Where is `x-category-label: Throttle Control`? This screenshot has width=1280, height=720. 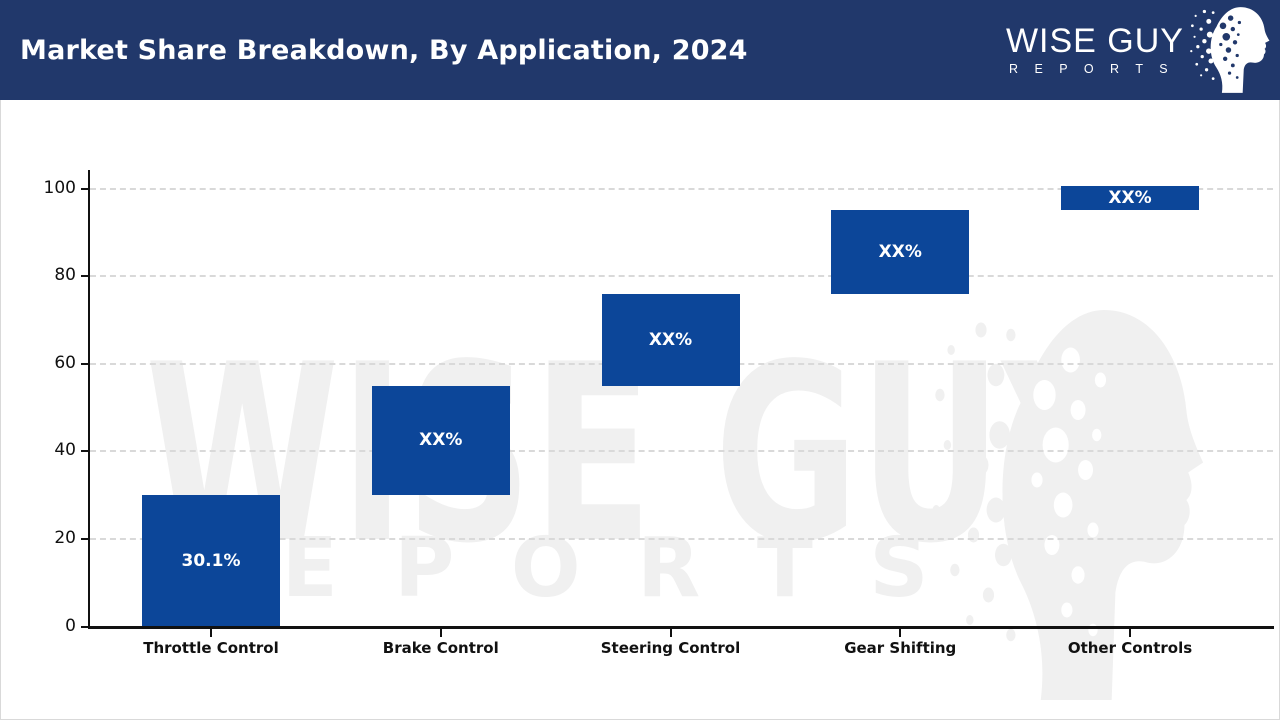
x-category-label: Throttle Control is located at coordinates (211, 648).